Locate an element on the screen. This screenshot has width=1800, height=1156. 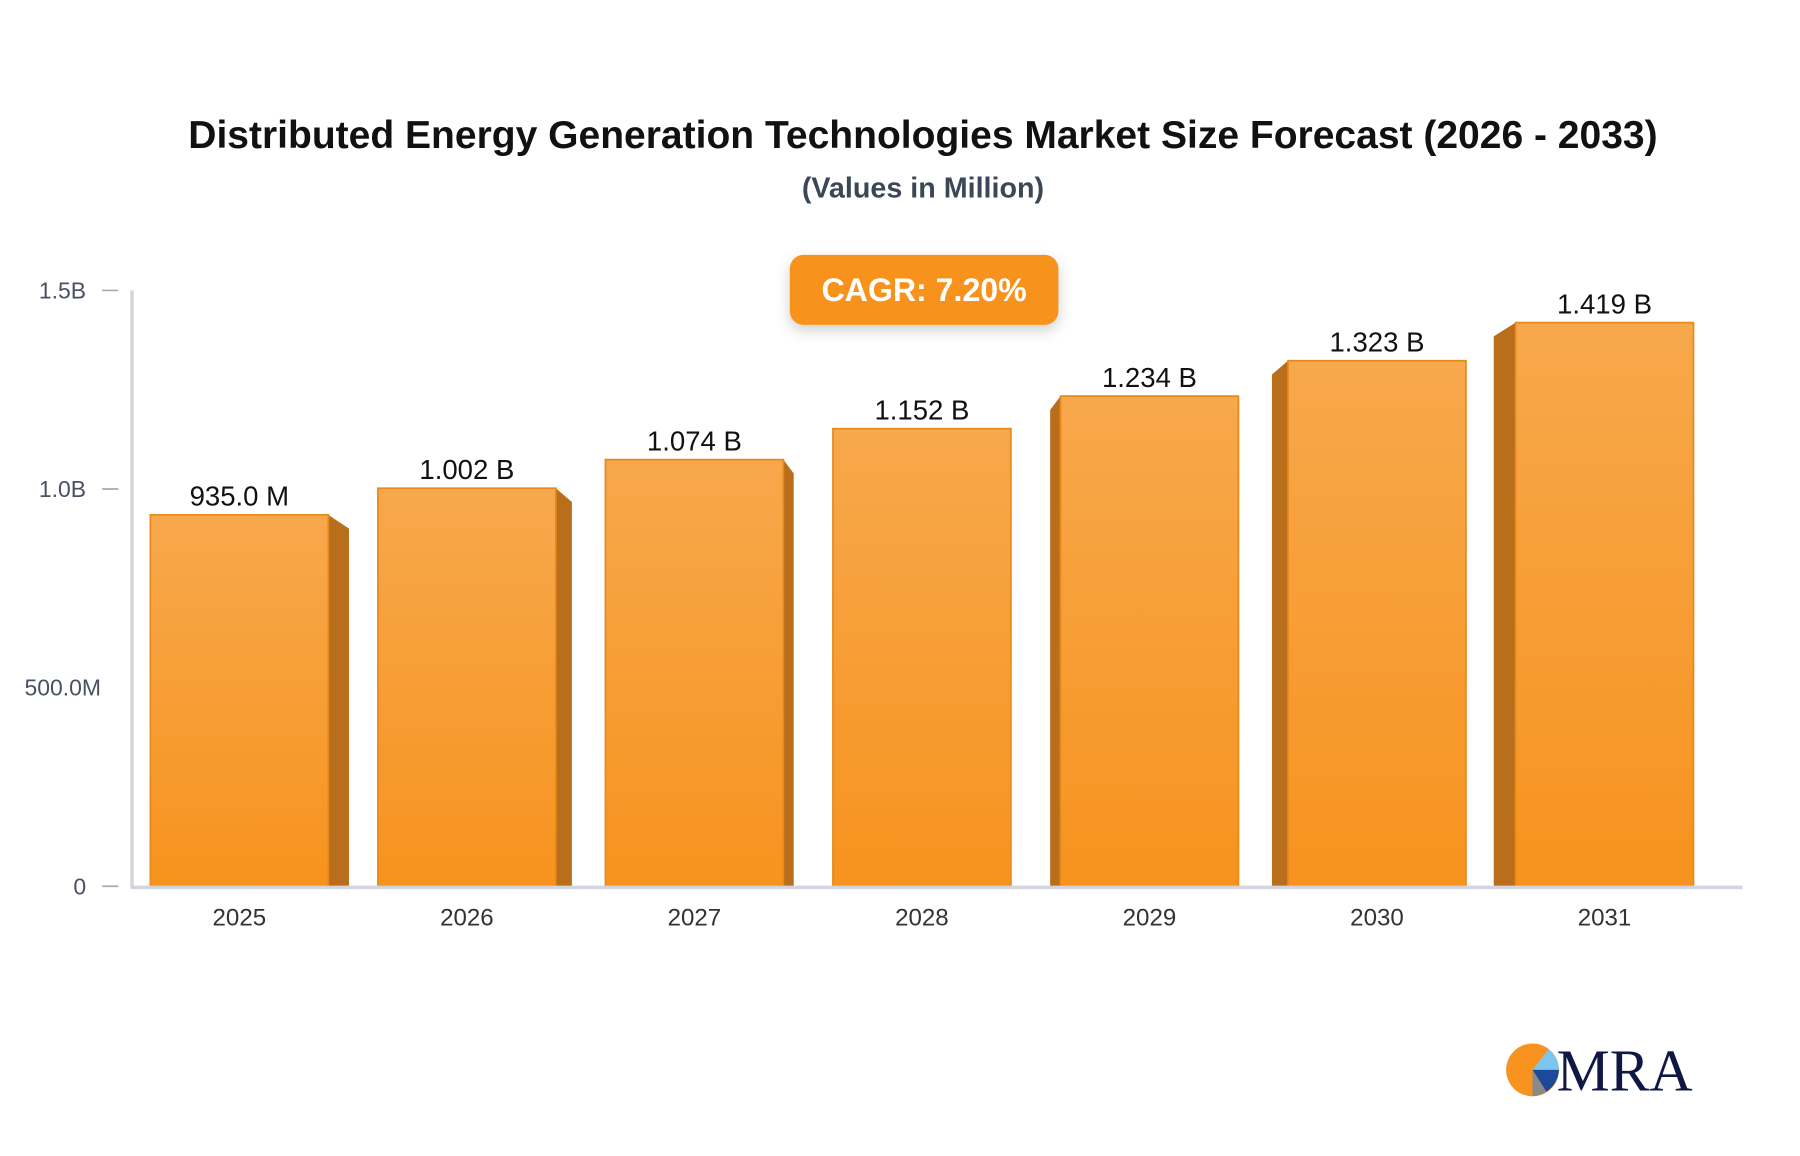
y-tick-label: 1.0B is located at coordinates (62, 489).